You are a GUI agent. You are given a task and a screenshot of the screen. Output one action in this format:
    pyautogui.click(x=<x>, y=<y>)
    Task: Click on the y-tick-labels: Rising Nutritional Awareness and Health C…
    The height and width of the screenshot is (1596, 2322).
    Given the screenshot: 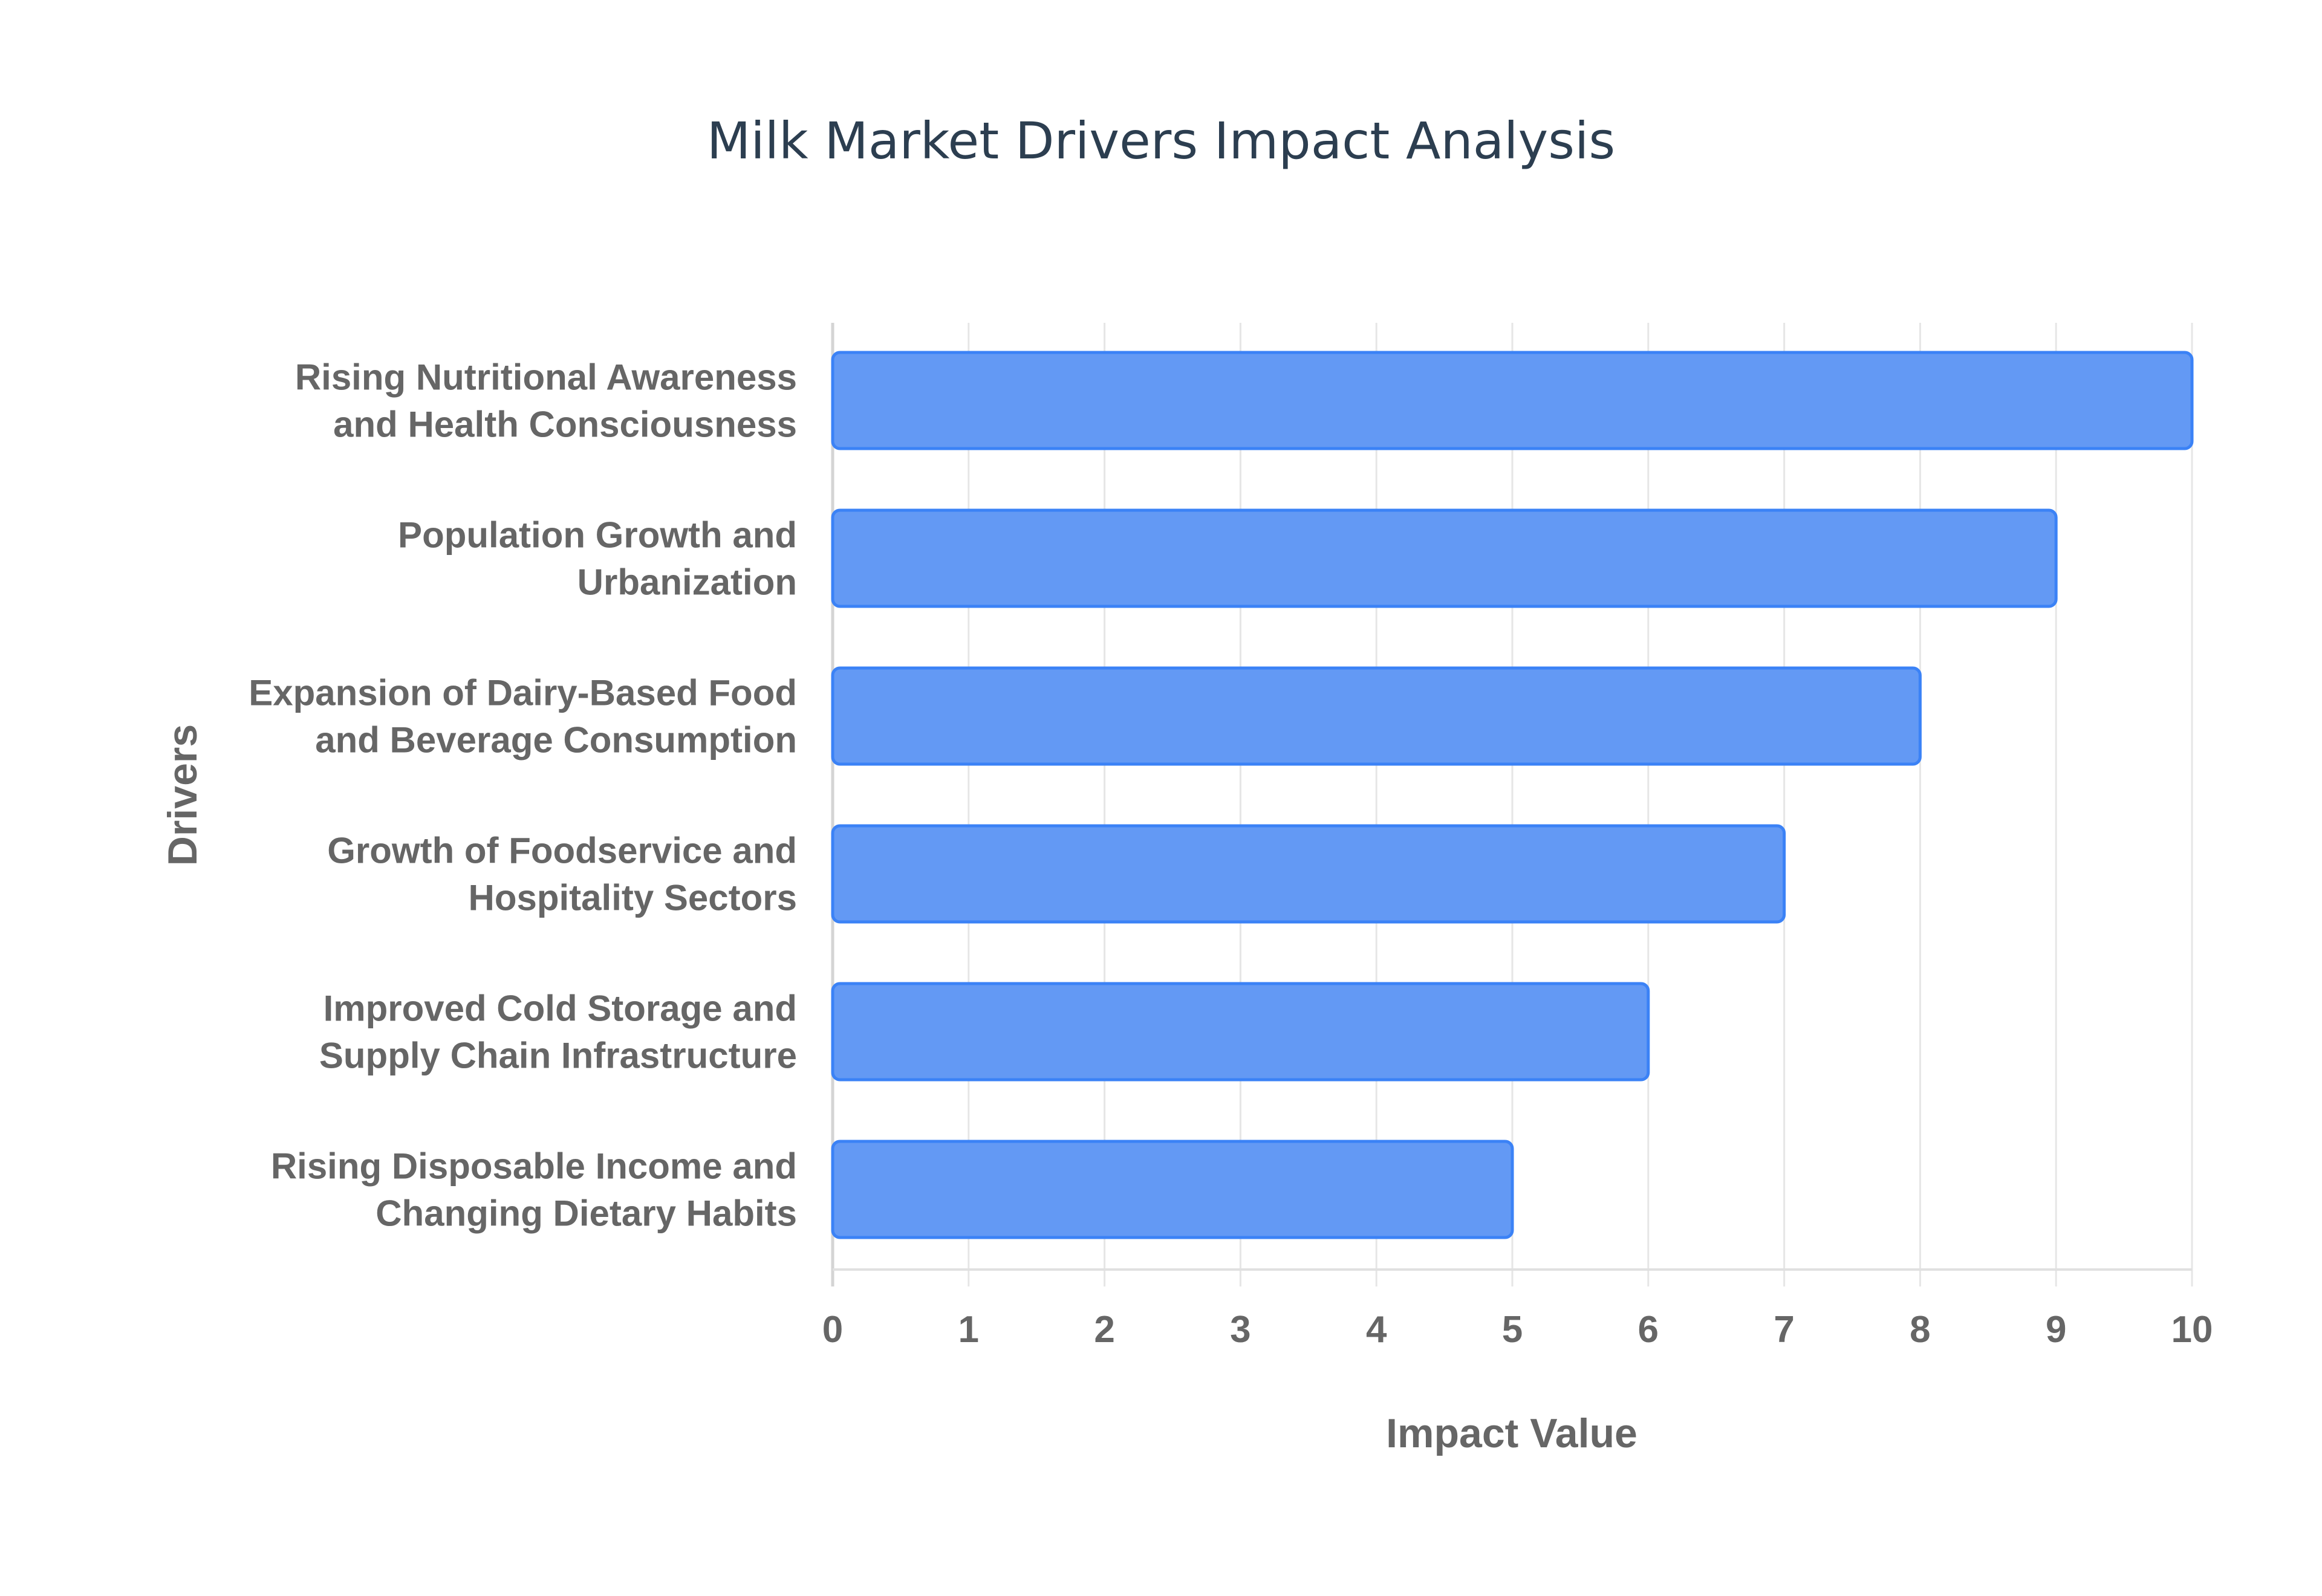 What is the action you would take?
    pyautogui.click(x=523, y=795)
    